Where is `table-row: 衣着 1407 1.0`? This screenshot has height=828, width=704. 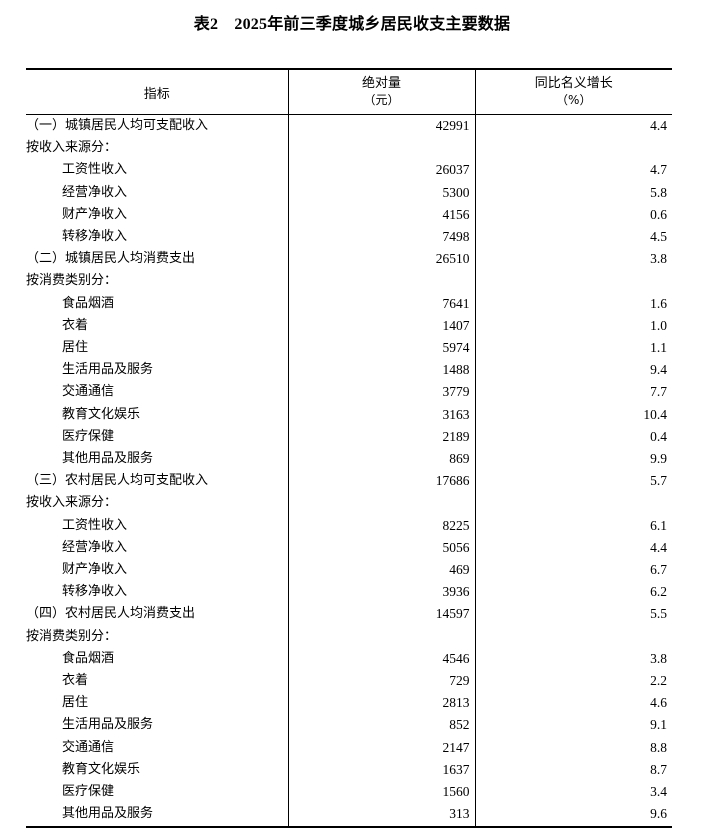 table-row: 衣着 1407 1.0 is located at coordinates (349, 326).